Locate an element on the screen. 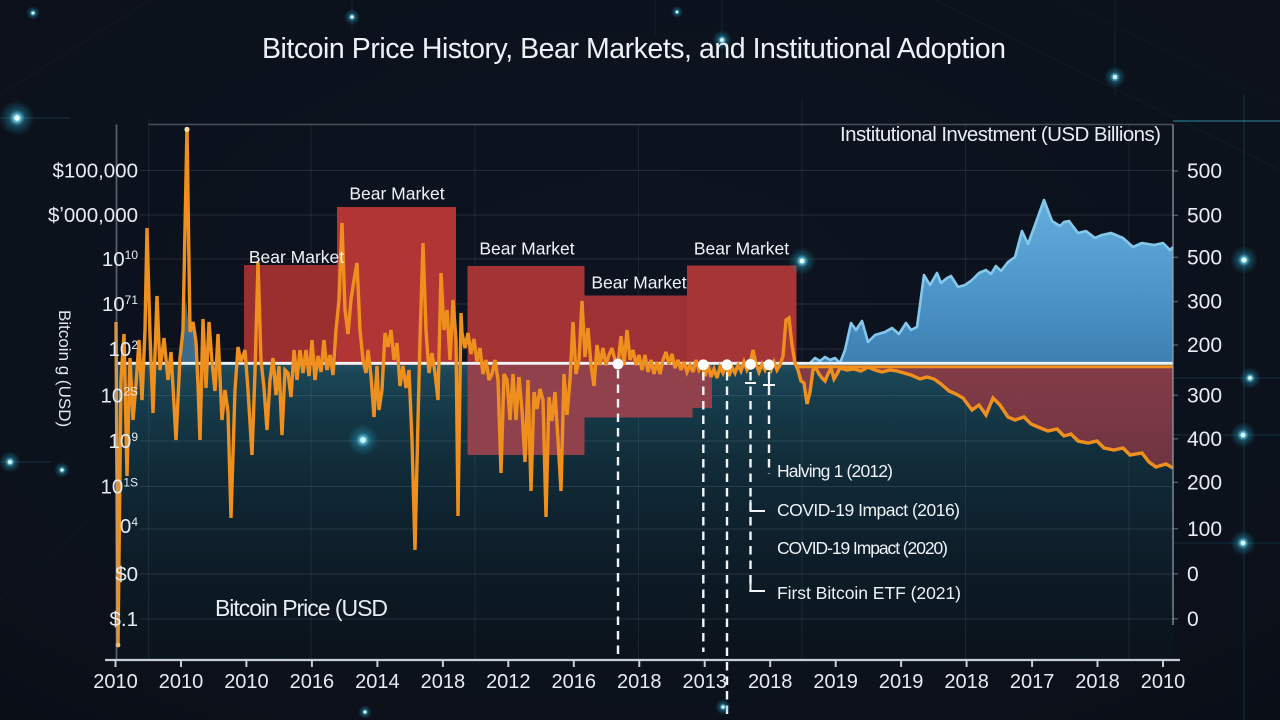 This screenshot has width=1280, height=720. svg-text: 2017 is located at coordinates (1032, 682).